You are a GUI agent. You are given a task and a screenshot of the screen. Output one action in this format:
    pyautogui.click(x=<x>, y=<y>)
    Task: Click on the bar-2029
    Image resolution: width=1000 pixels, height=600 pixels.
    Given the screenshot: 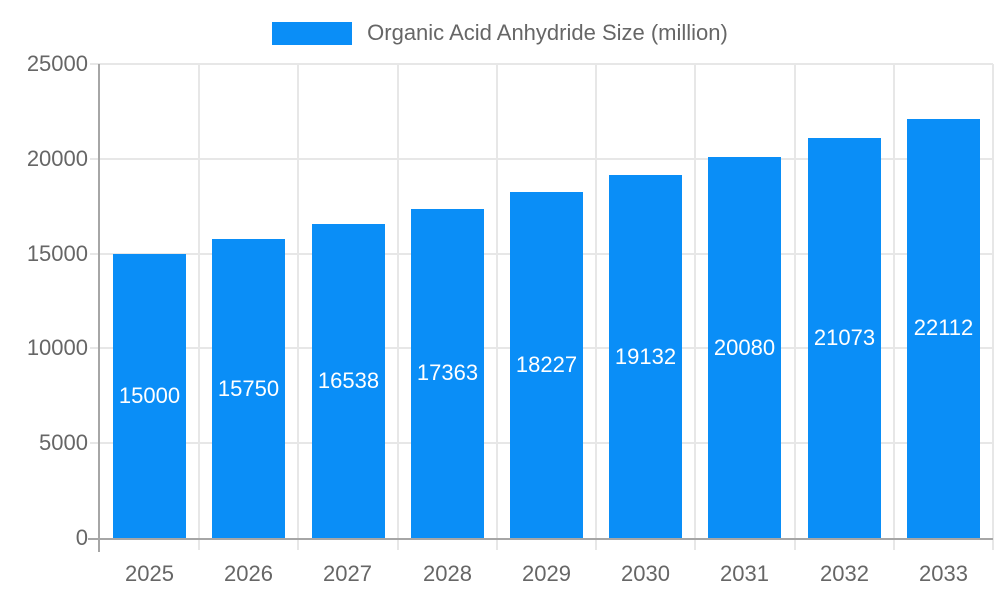 What is the action you would take?
    pyautogui.click(x=546, y=365)
    